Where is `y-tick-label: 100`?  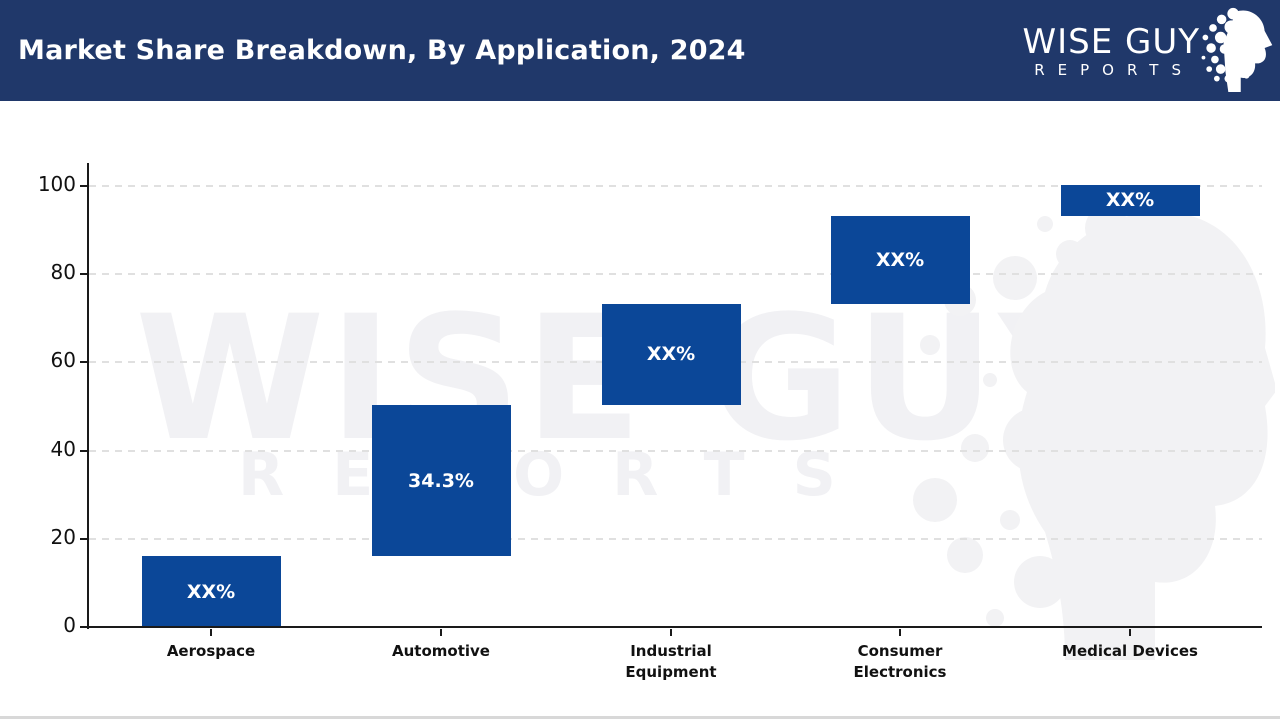
y-tick-label: 100 is located at coordinates (56, 184).